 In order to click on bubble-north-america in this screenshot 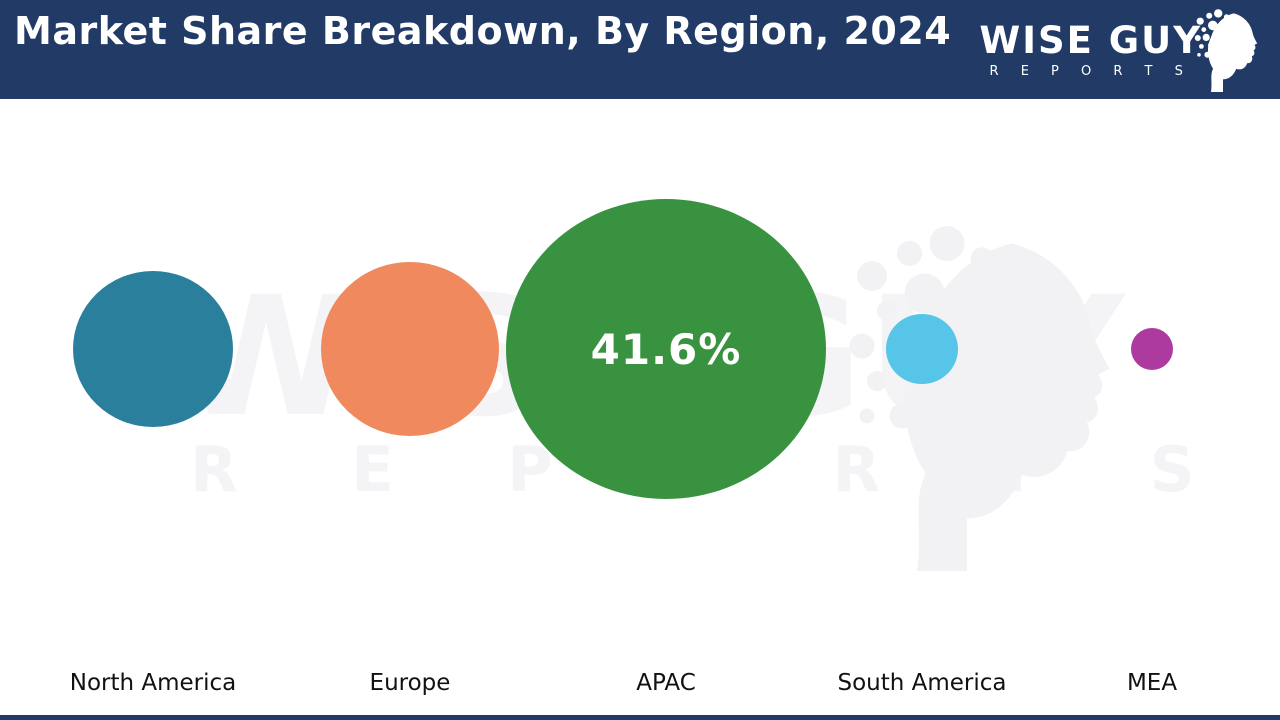, I will do `click(153, 349)`.